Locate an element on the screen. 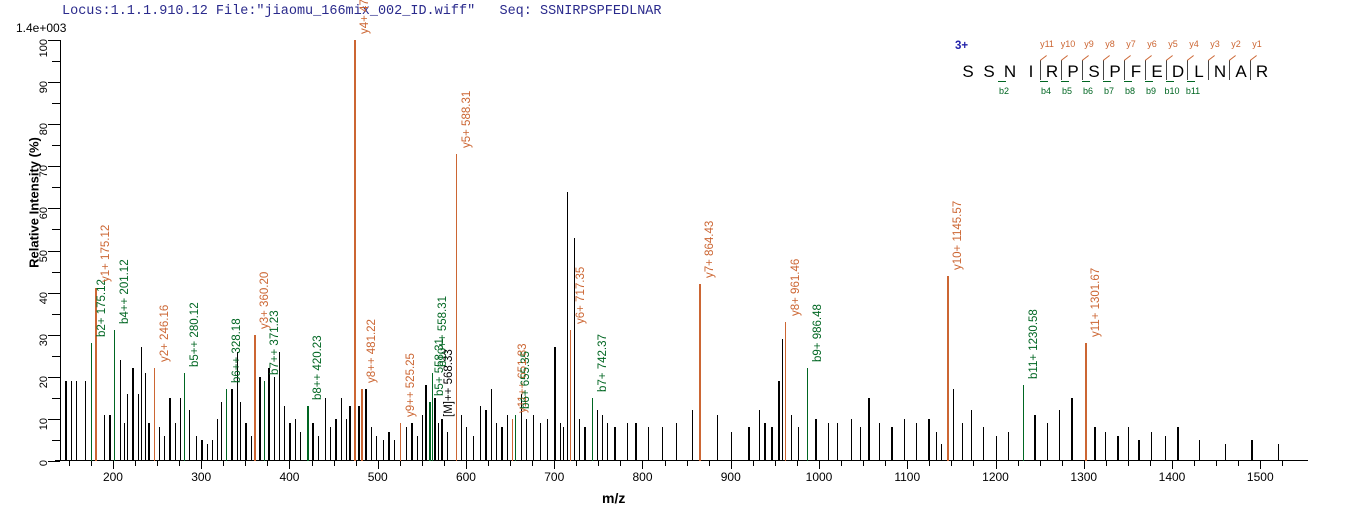 This screenshot has height=520, width=1362. b-ion-label-b9: b9 is located at coordinates (1150, 91).